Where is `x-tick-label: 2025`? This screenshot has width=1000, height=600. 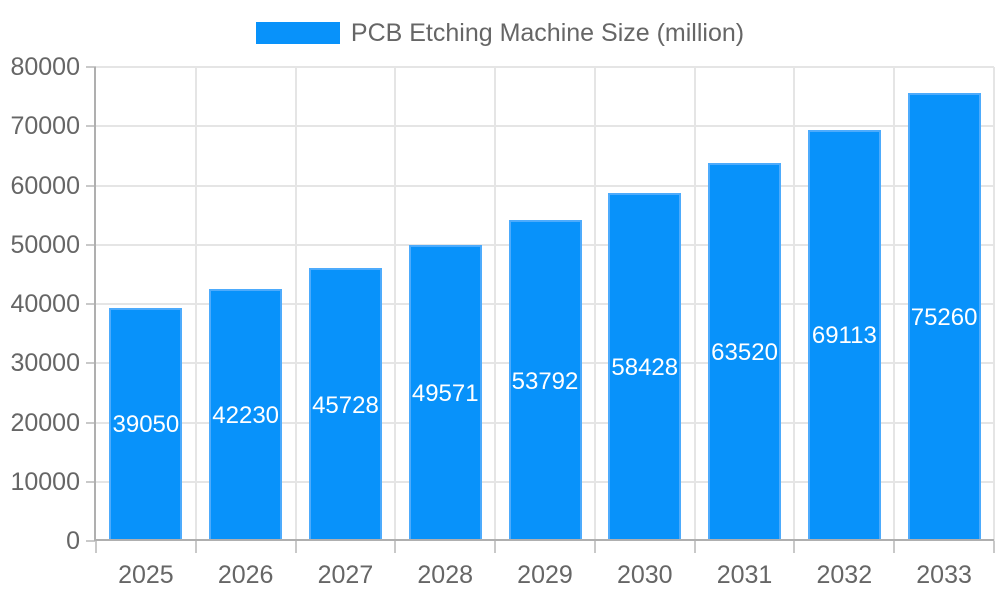 x-tick-label: 2025 is located at coordinates (146, 575).